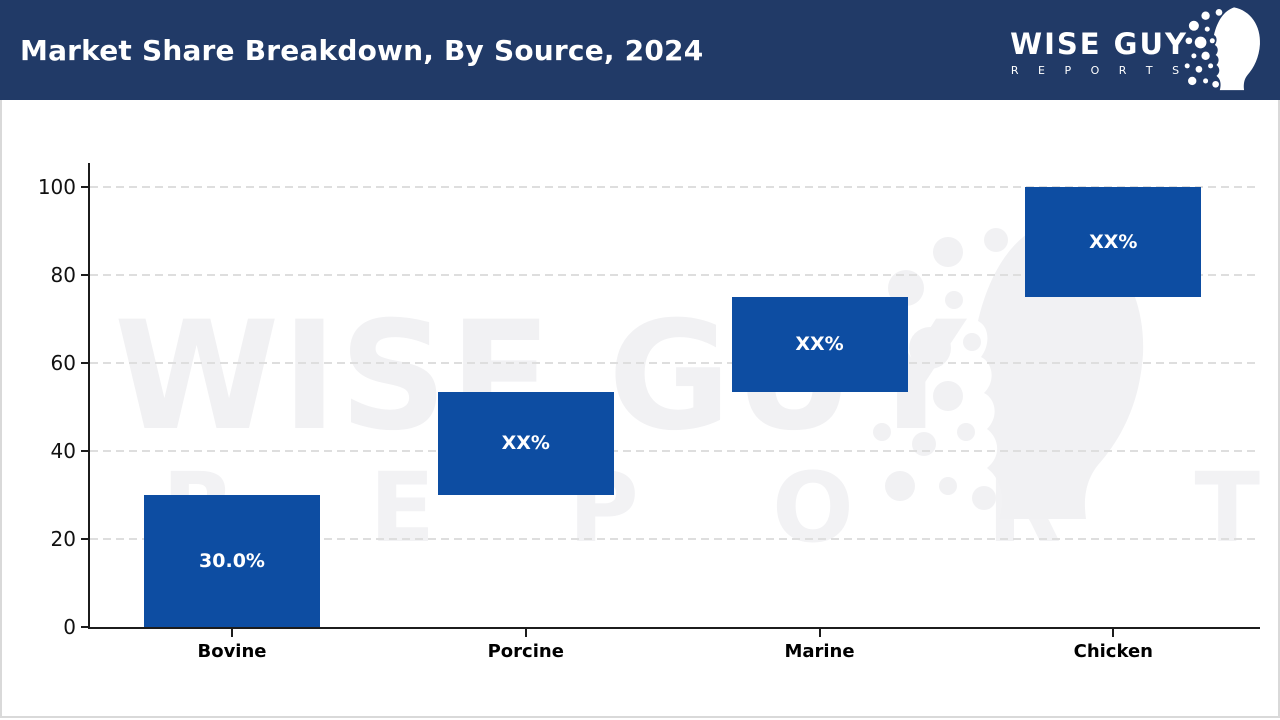  I want to click on ytick-label-20: 20, so click(63, 539).